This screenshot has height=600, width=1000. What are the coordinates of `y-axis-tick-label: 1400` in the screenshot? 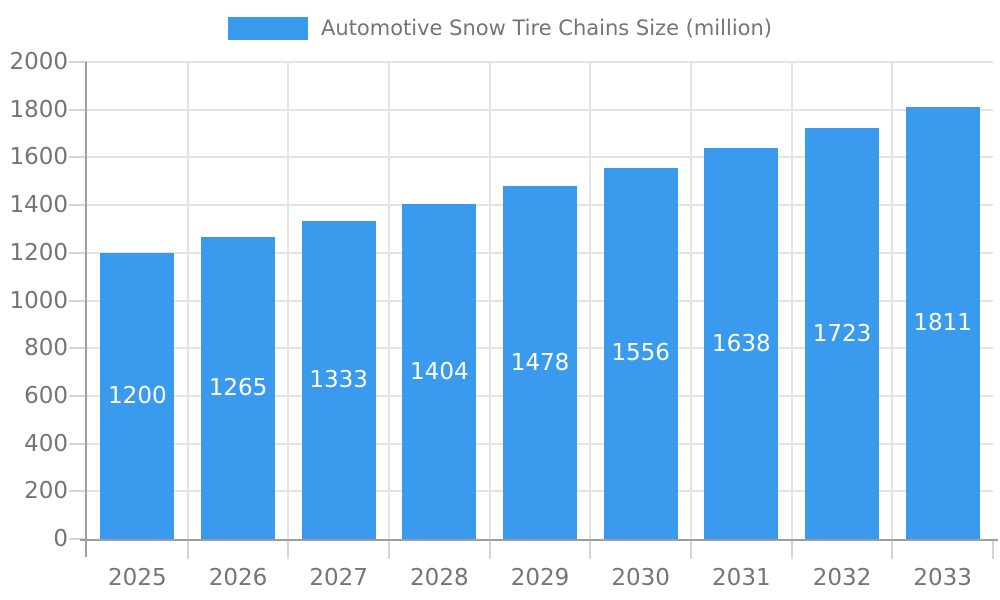 It's located at (38, 205).